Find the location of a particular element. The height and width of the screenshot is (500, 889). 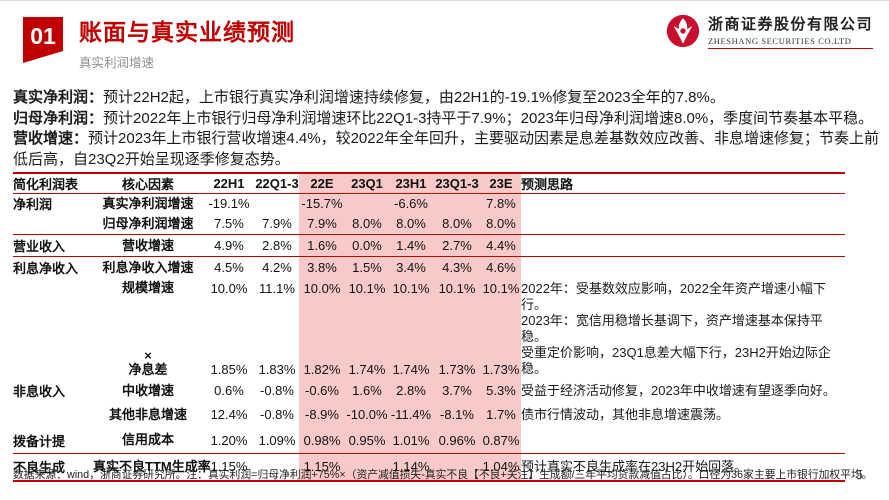

table-cell: 4.9% is located at coordinates (229, 245).